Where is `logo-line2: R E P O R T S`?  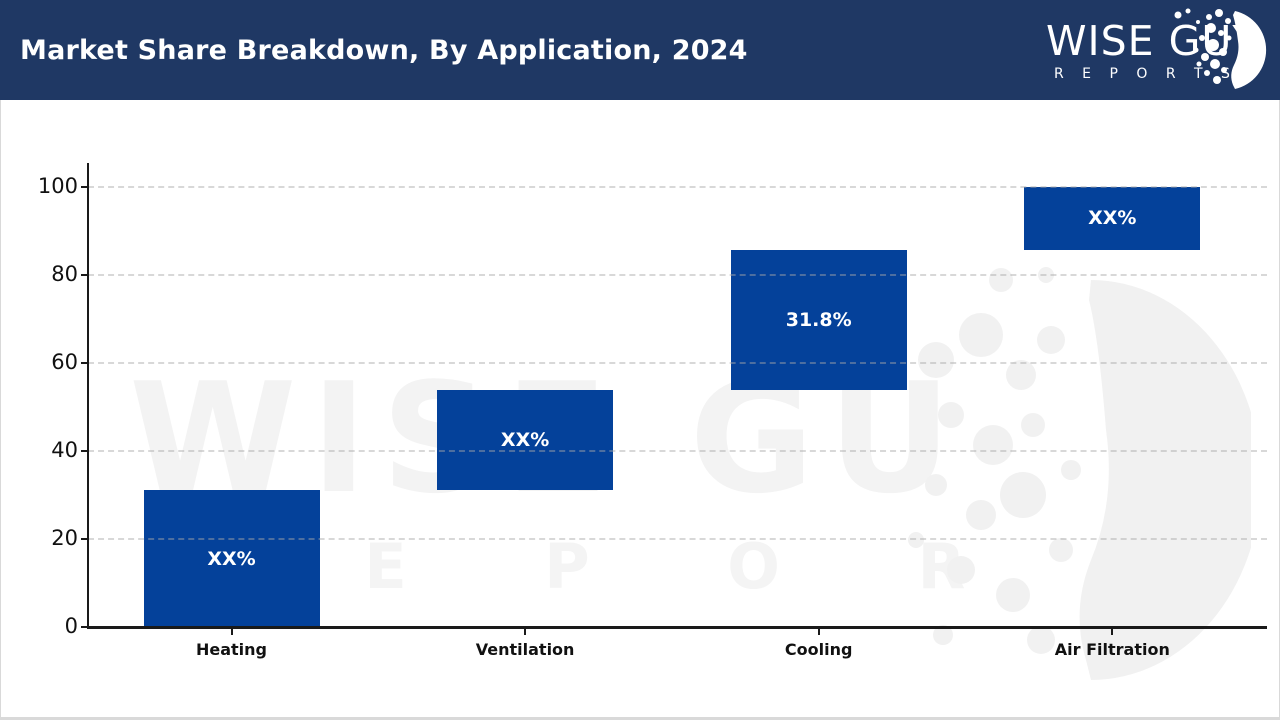 logo-line2: R E P O R T S is located at coordinates (1145, 74).